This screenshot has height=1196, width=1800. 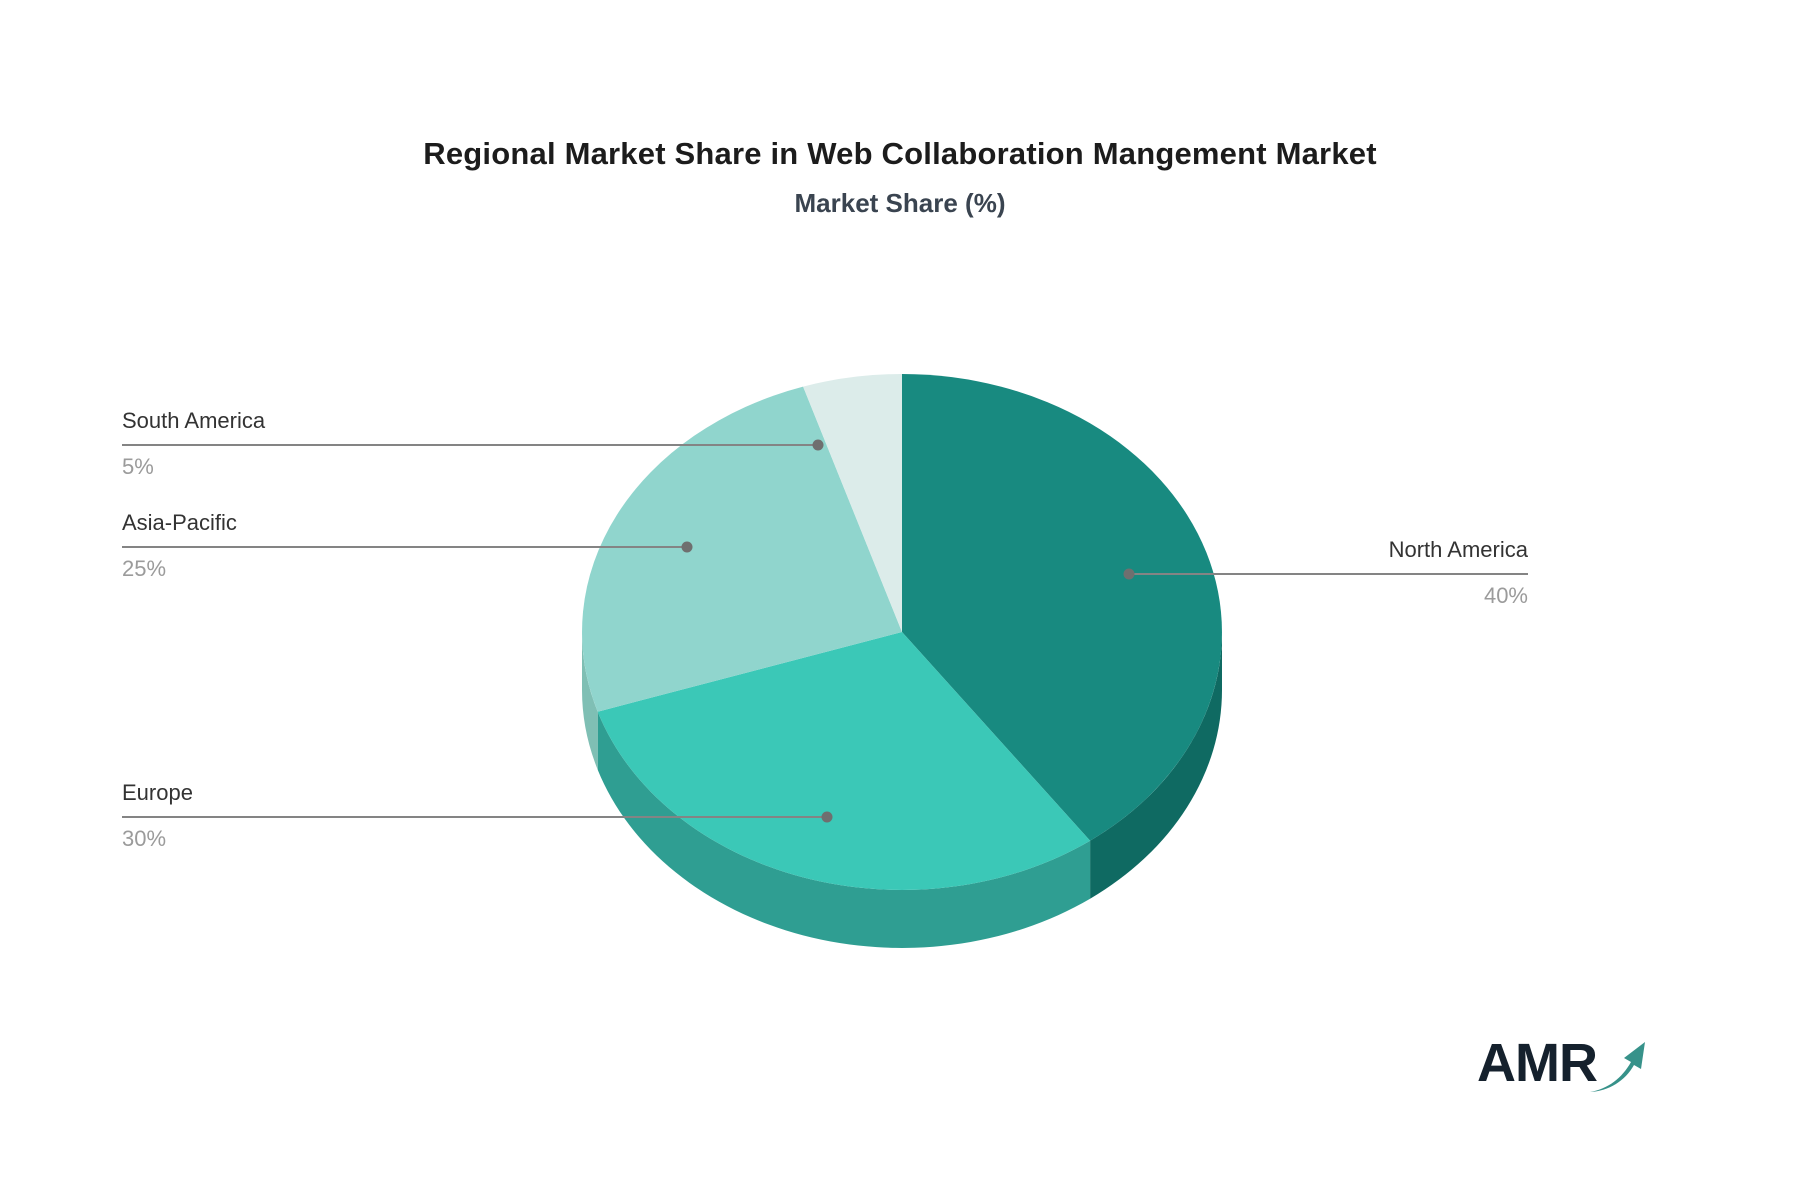 What do you see at coordinates (144, 838) in the screenshot?
I see `slice-value-europe: 30%` at bounding box center [144, 838].